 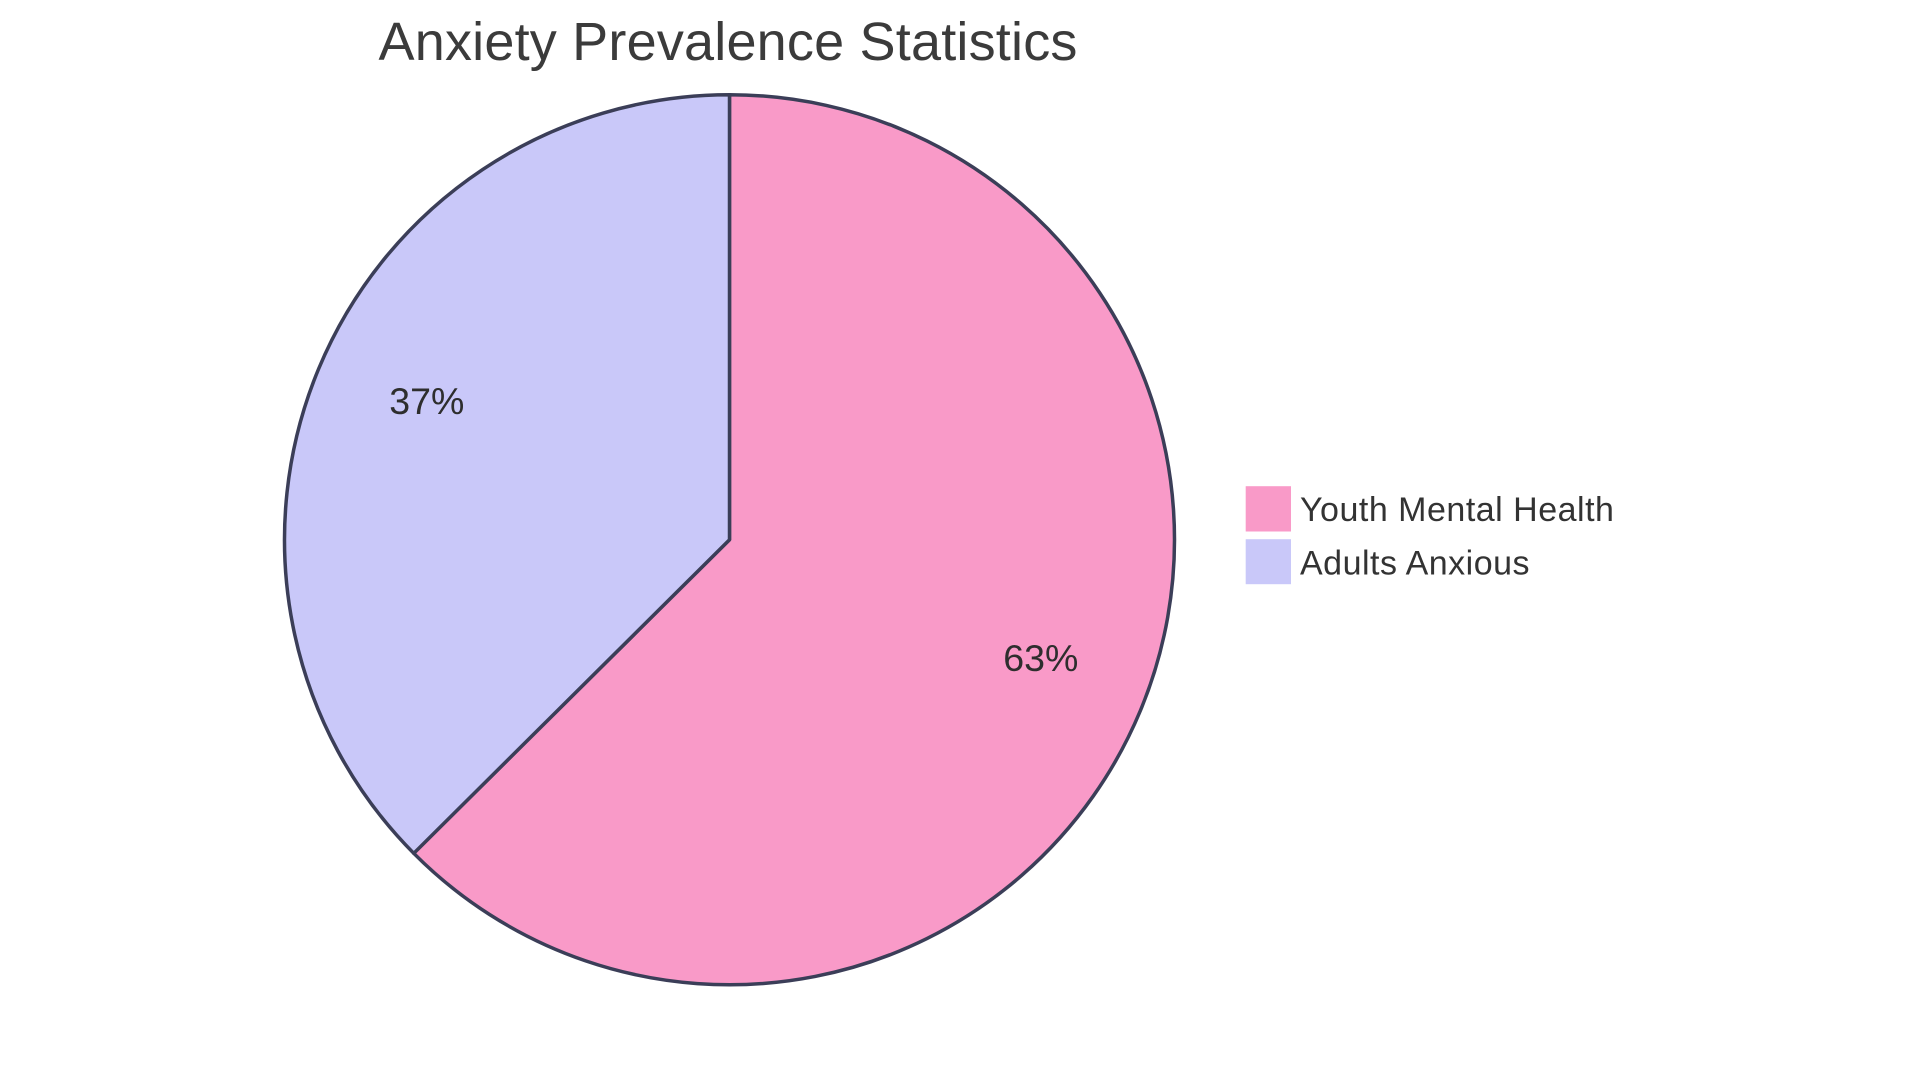 I want to click on svg-text: 37%, so click(x=426, y=401).